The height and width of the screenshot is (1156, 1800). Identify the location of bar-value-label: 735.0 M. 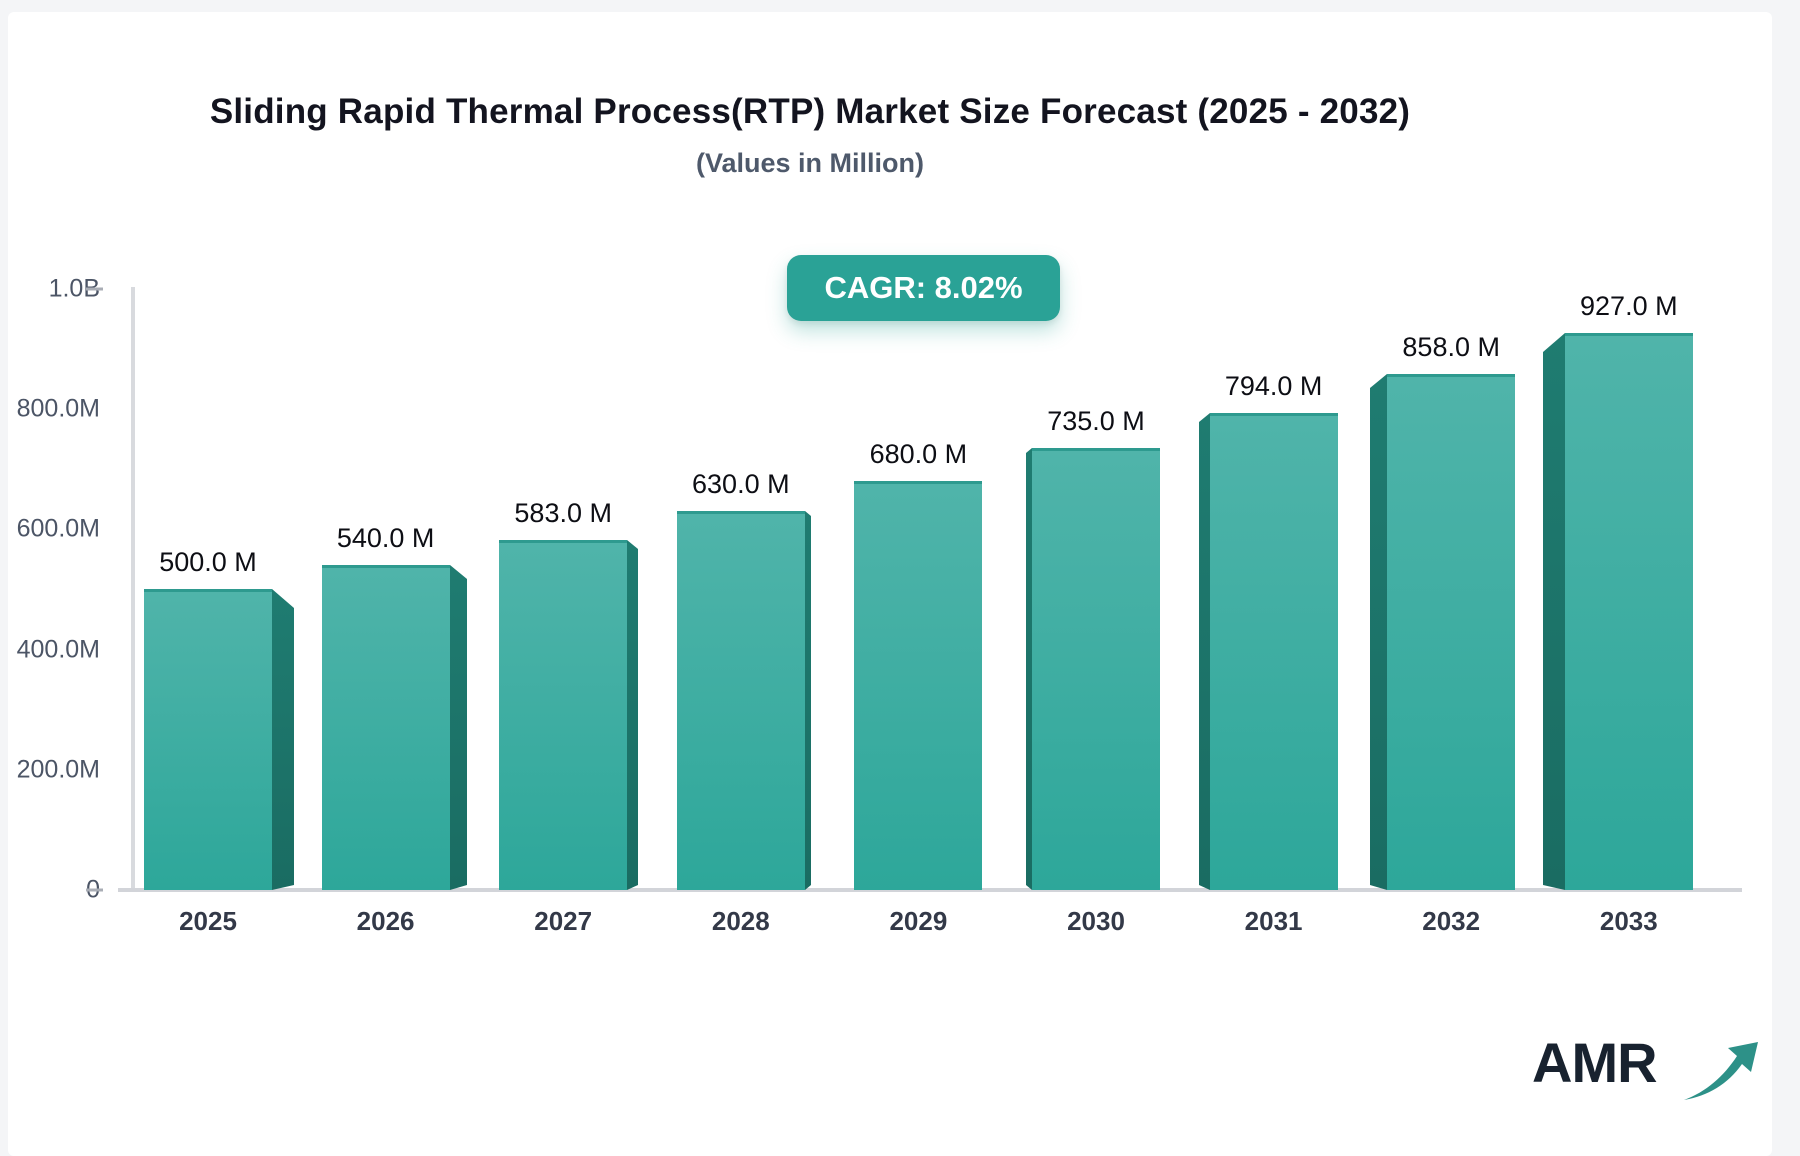
(1096, 421).